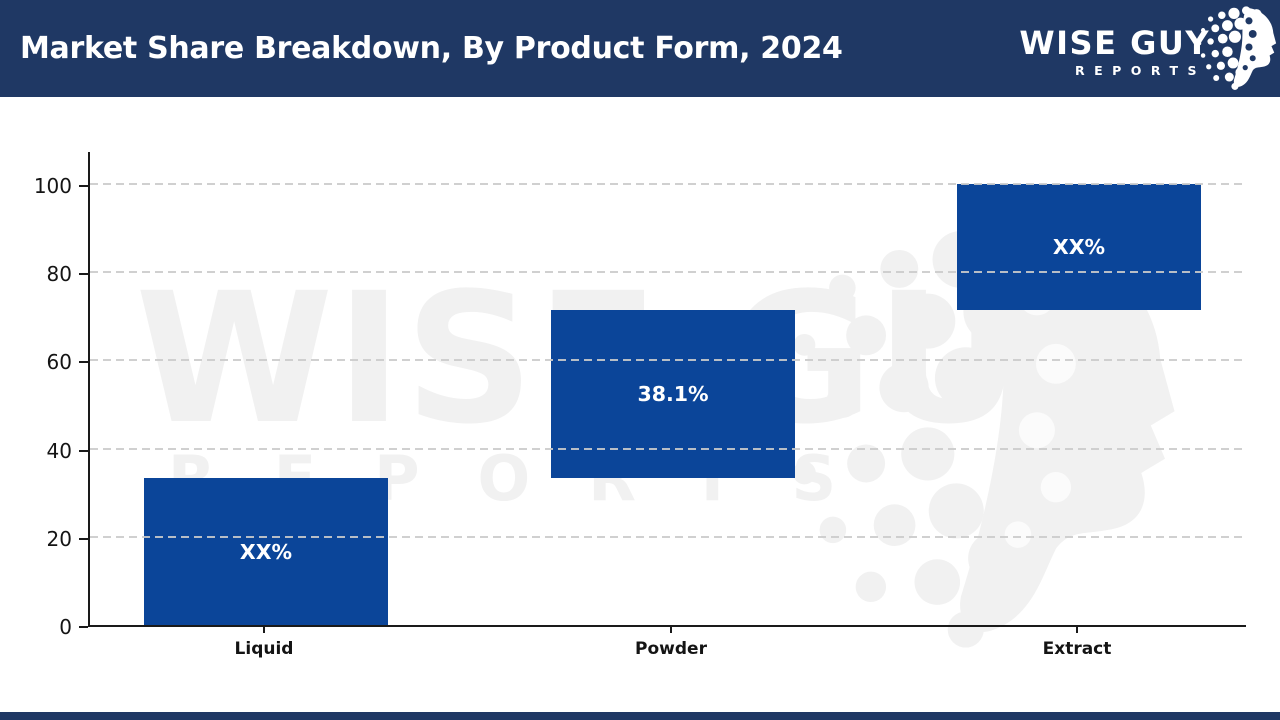 Image resolution: width=1280 pixels, height=720 pixels. What do you see at coordinates (59, 538) in the screenshot?
I see `y-tick-label-20: 20` at bounding box center [59, 538].